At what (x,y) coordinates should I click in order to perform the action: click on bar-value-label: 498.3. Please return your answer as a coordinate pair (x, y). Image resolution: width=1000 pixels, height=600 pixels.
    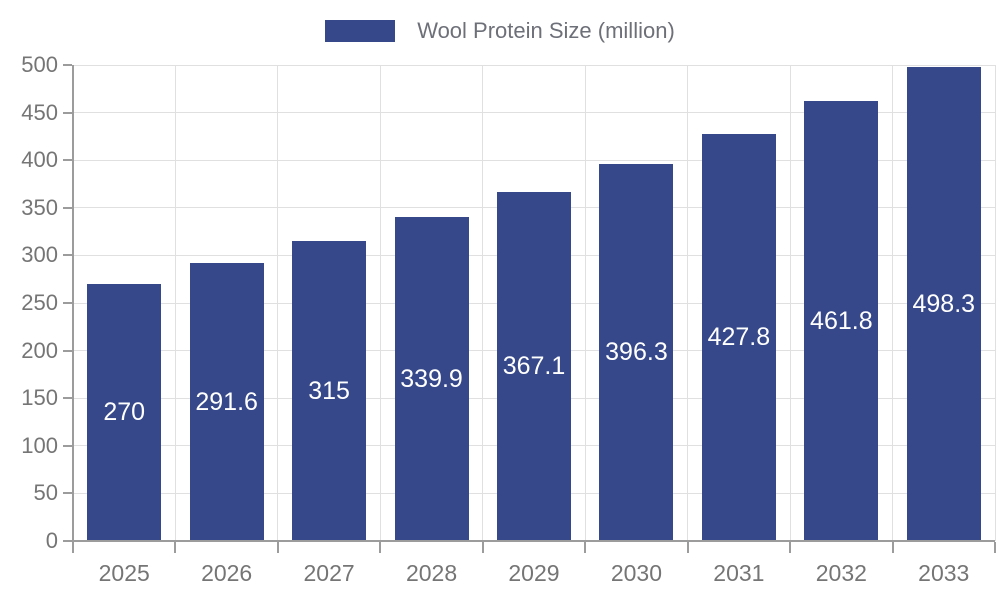
    Looking at the image, I should click on (944, 303).